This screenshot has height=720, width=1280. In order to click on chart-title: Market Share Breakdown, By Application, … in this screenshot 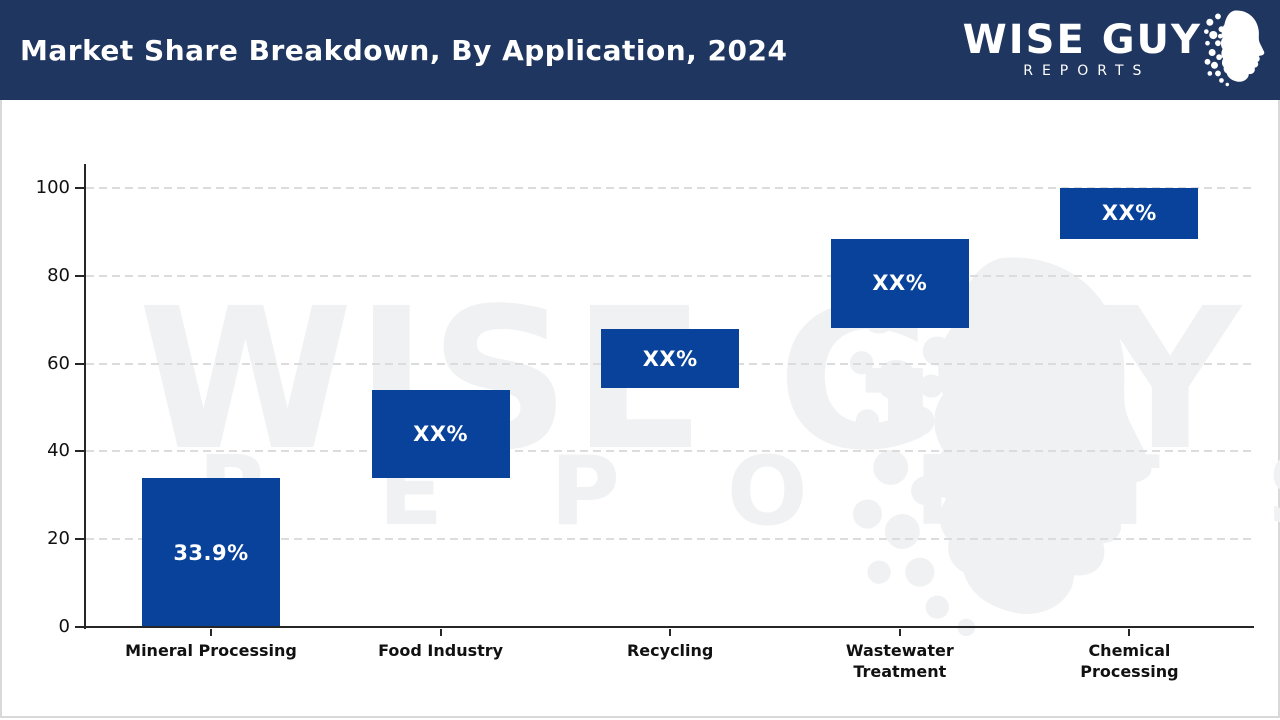, I will do `click(404, 50)`.